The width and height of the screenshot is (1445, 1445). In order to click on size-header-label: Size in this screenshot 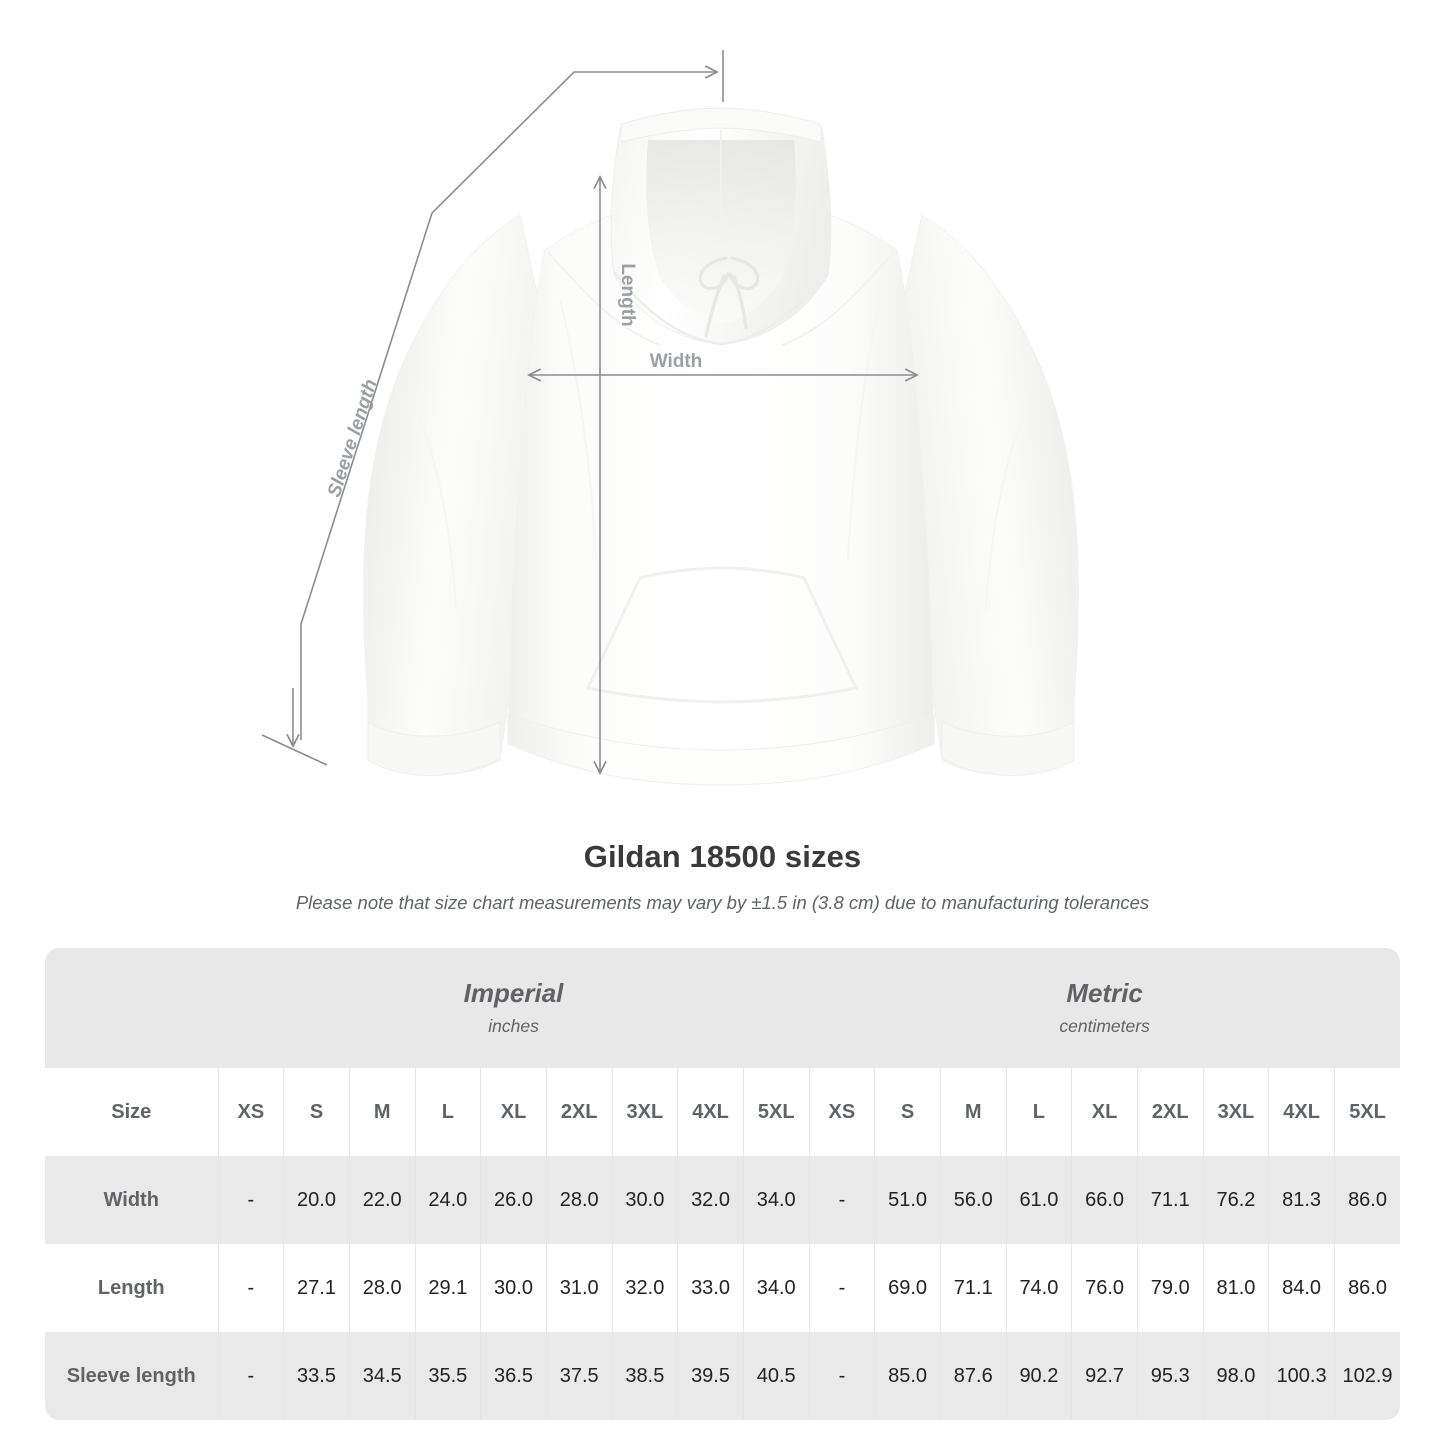, I will do `click(131, 1112)`.